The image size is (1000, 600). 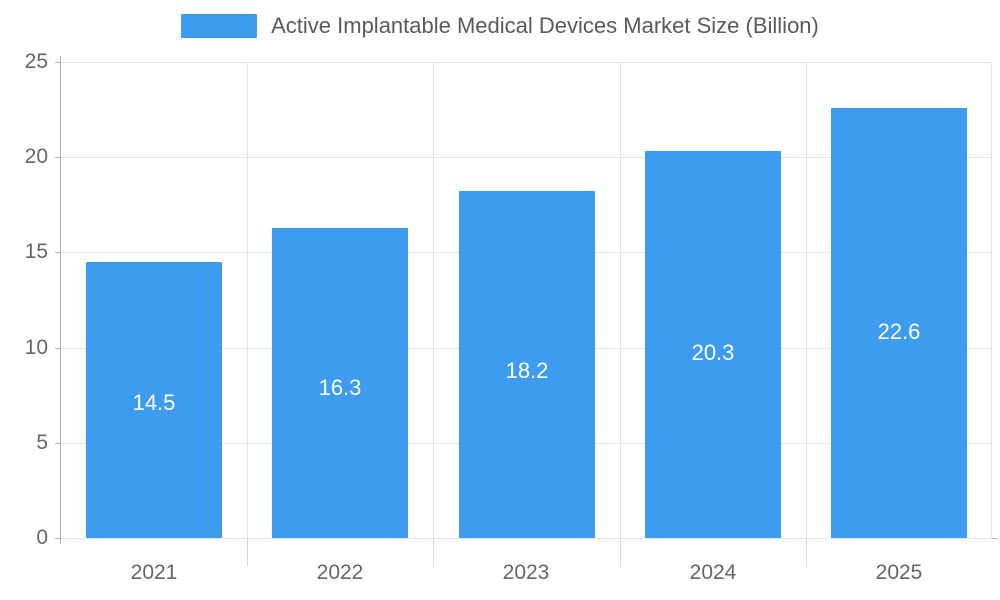 I want to click on x-axis-tick-label: 2021, so click(x=154, y=572).